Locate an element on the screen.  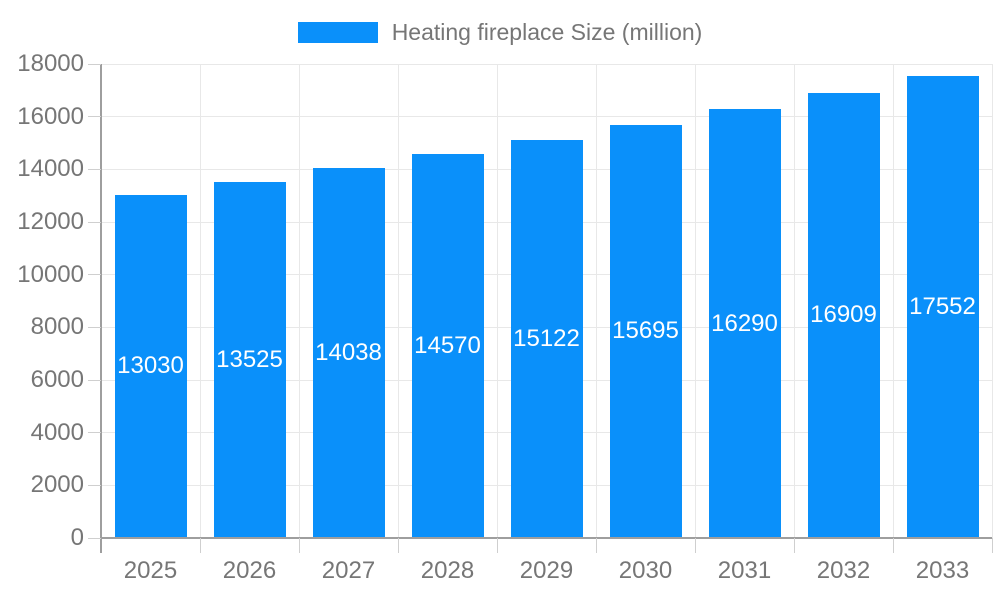
y-axis-label: 0 is located at coordinates (77, 537).